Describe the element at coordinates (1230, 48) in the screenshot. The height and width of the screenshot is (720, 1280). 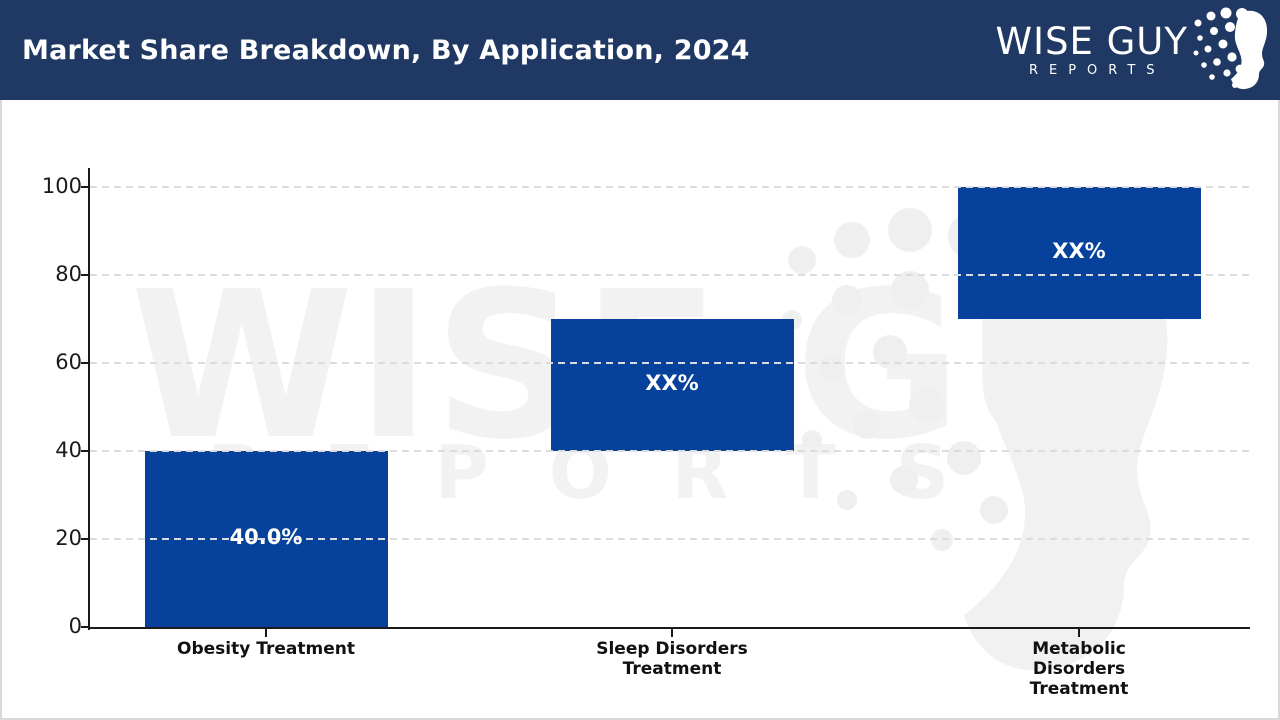
I see `dotted-face-icon` at that location.